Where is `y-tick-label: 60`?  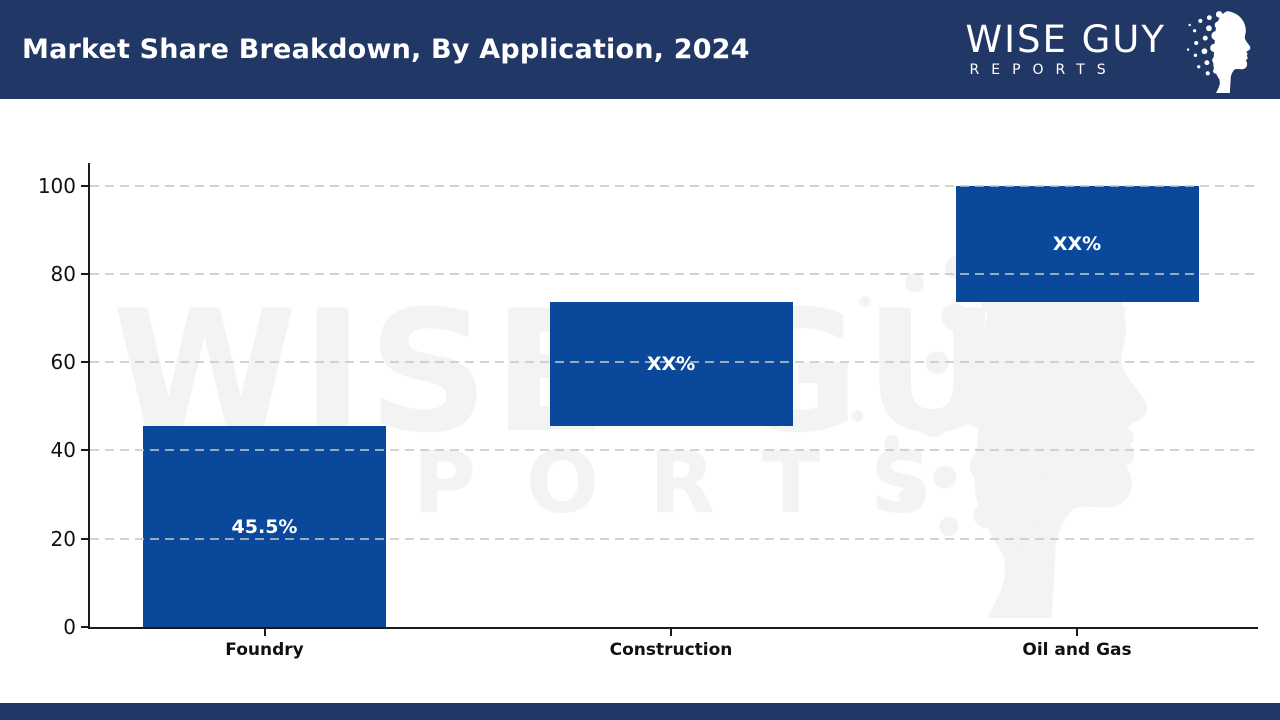
y-tick-label: 60 is located at coordinates (63, 362).